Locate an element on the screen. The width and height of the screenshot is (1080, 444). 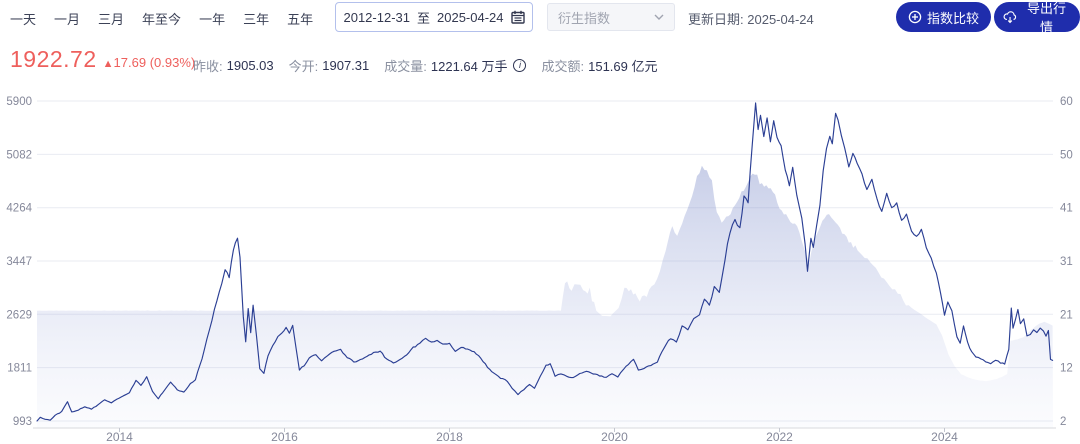
update-date-value: 2025-04-24 is located at coordinates (780, 19).